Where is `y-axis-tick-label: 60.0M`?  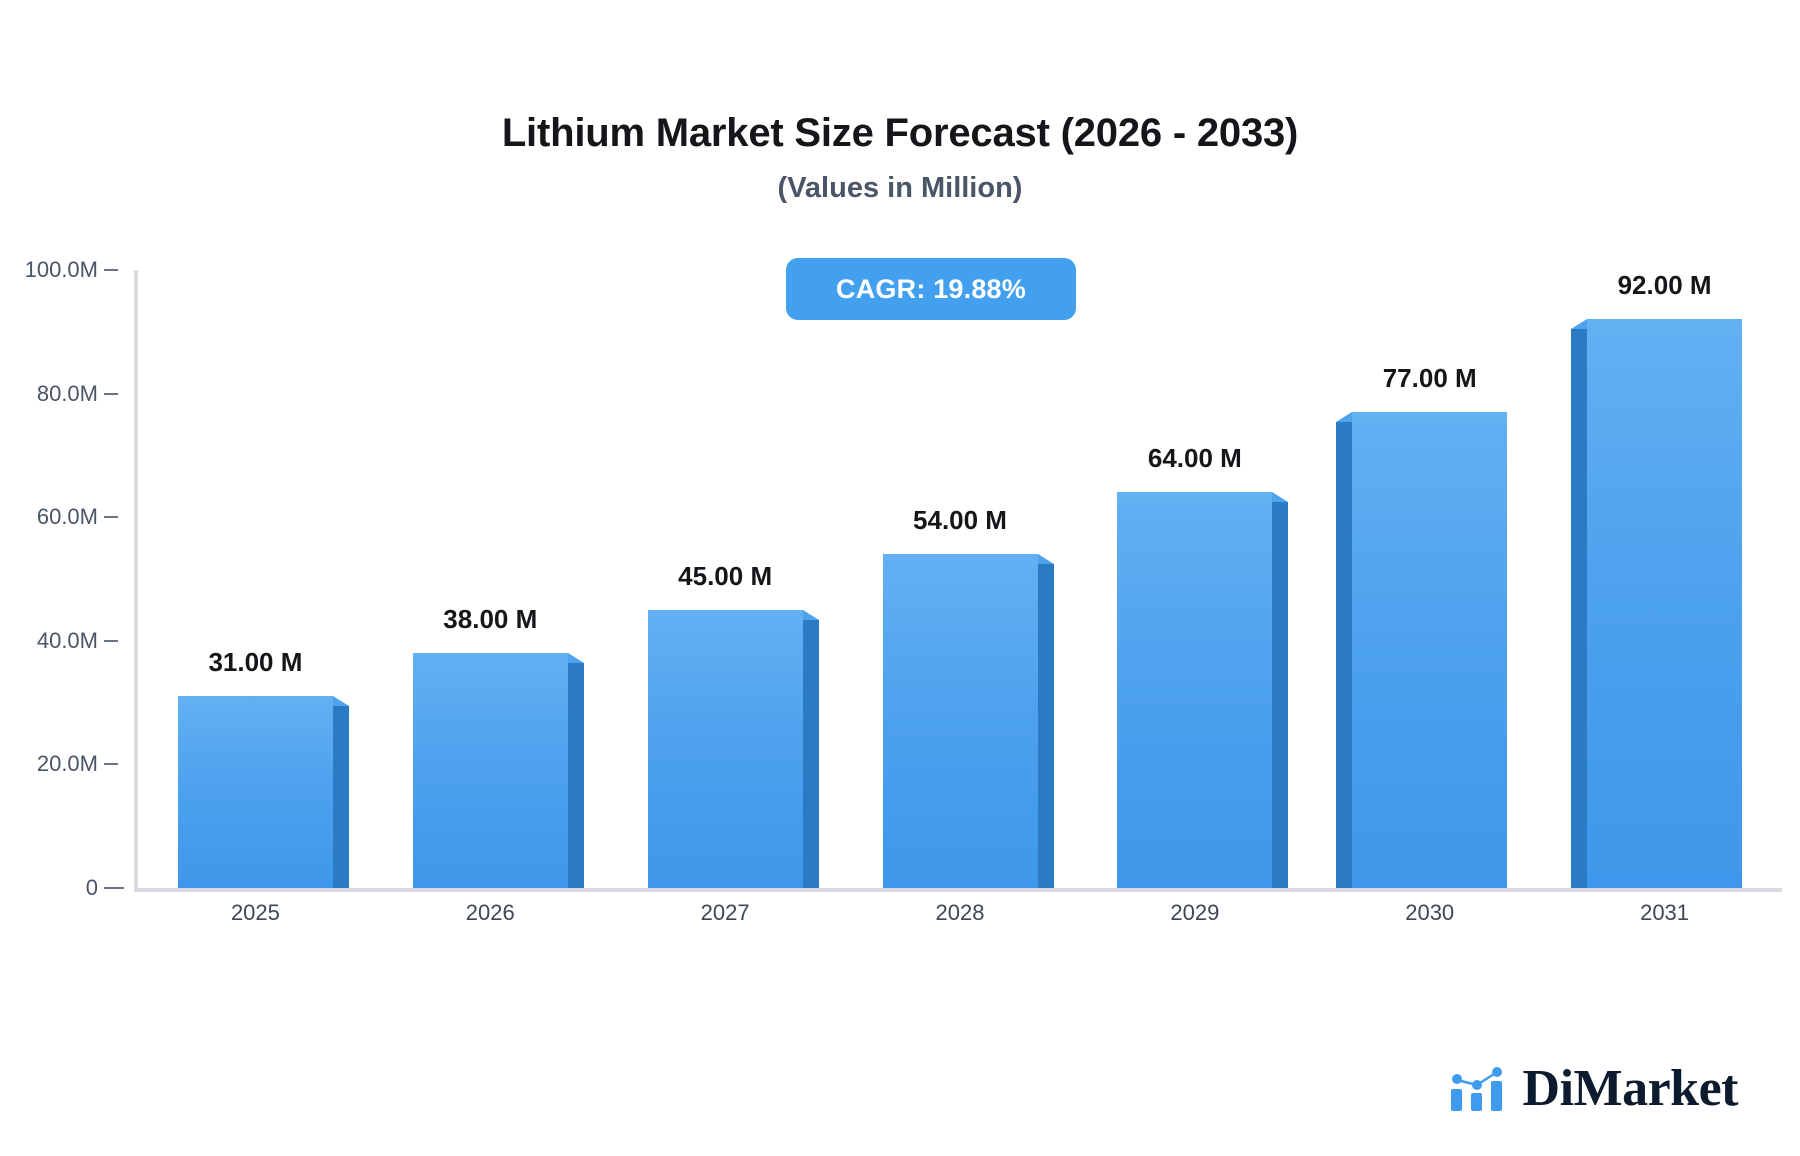
y-axis-tick-label: 60.0M is located at coordinates (67, 517).